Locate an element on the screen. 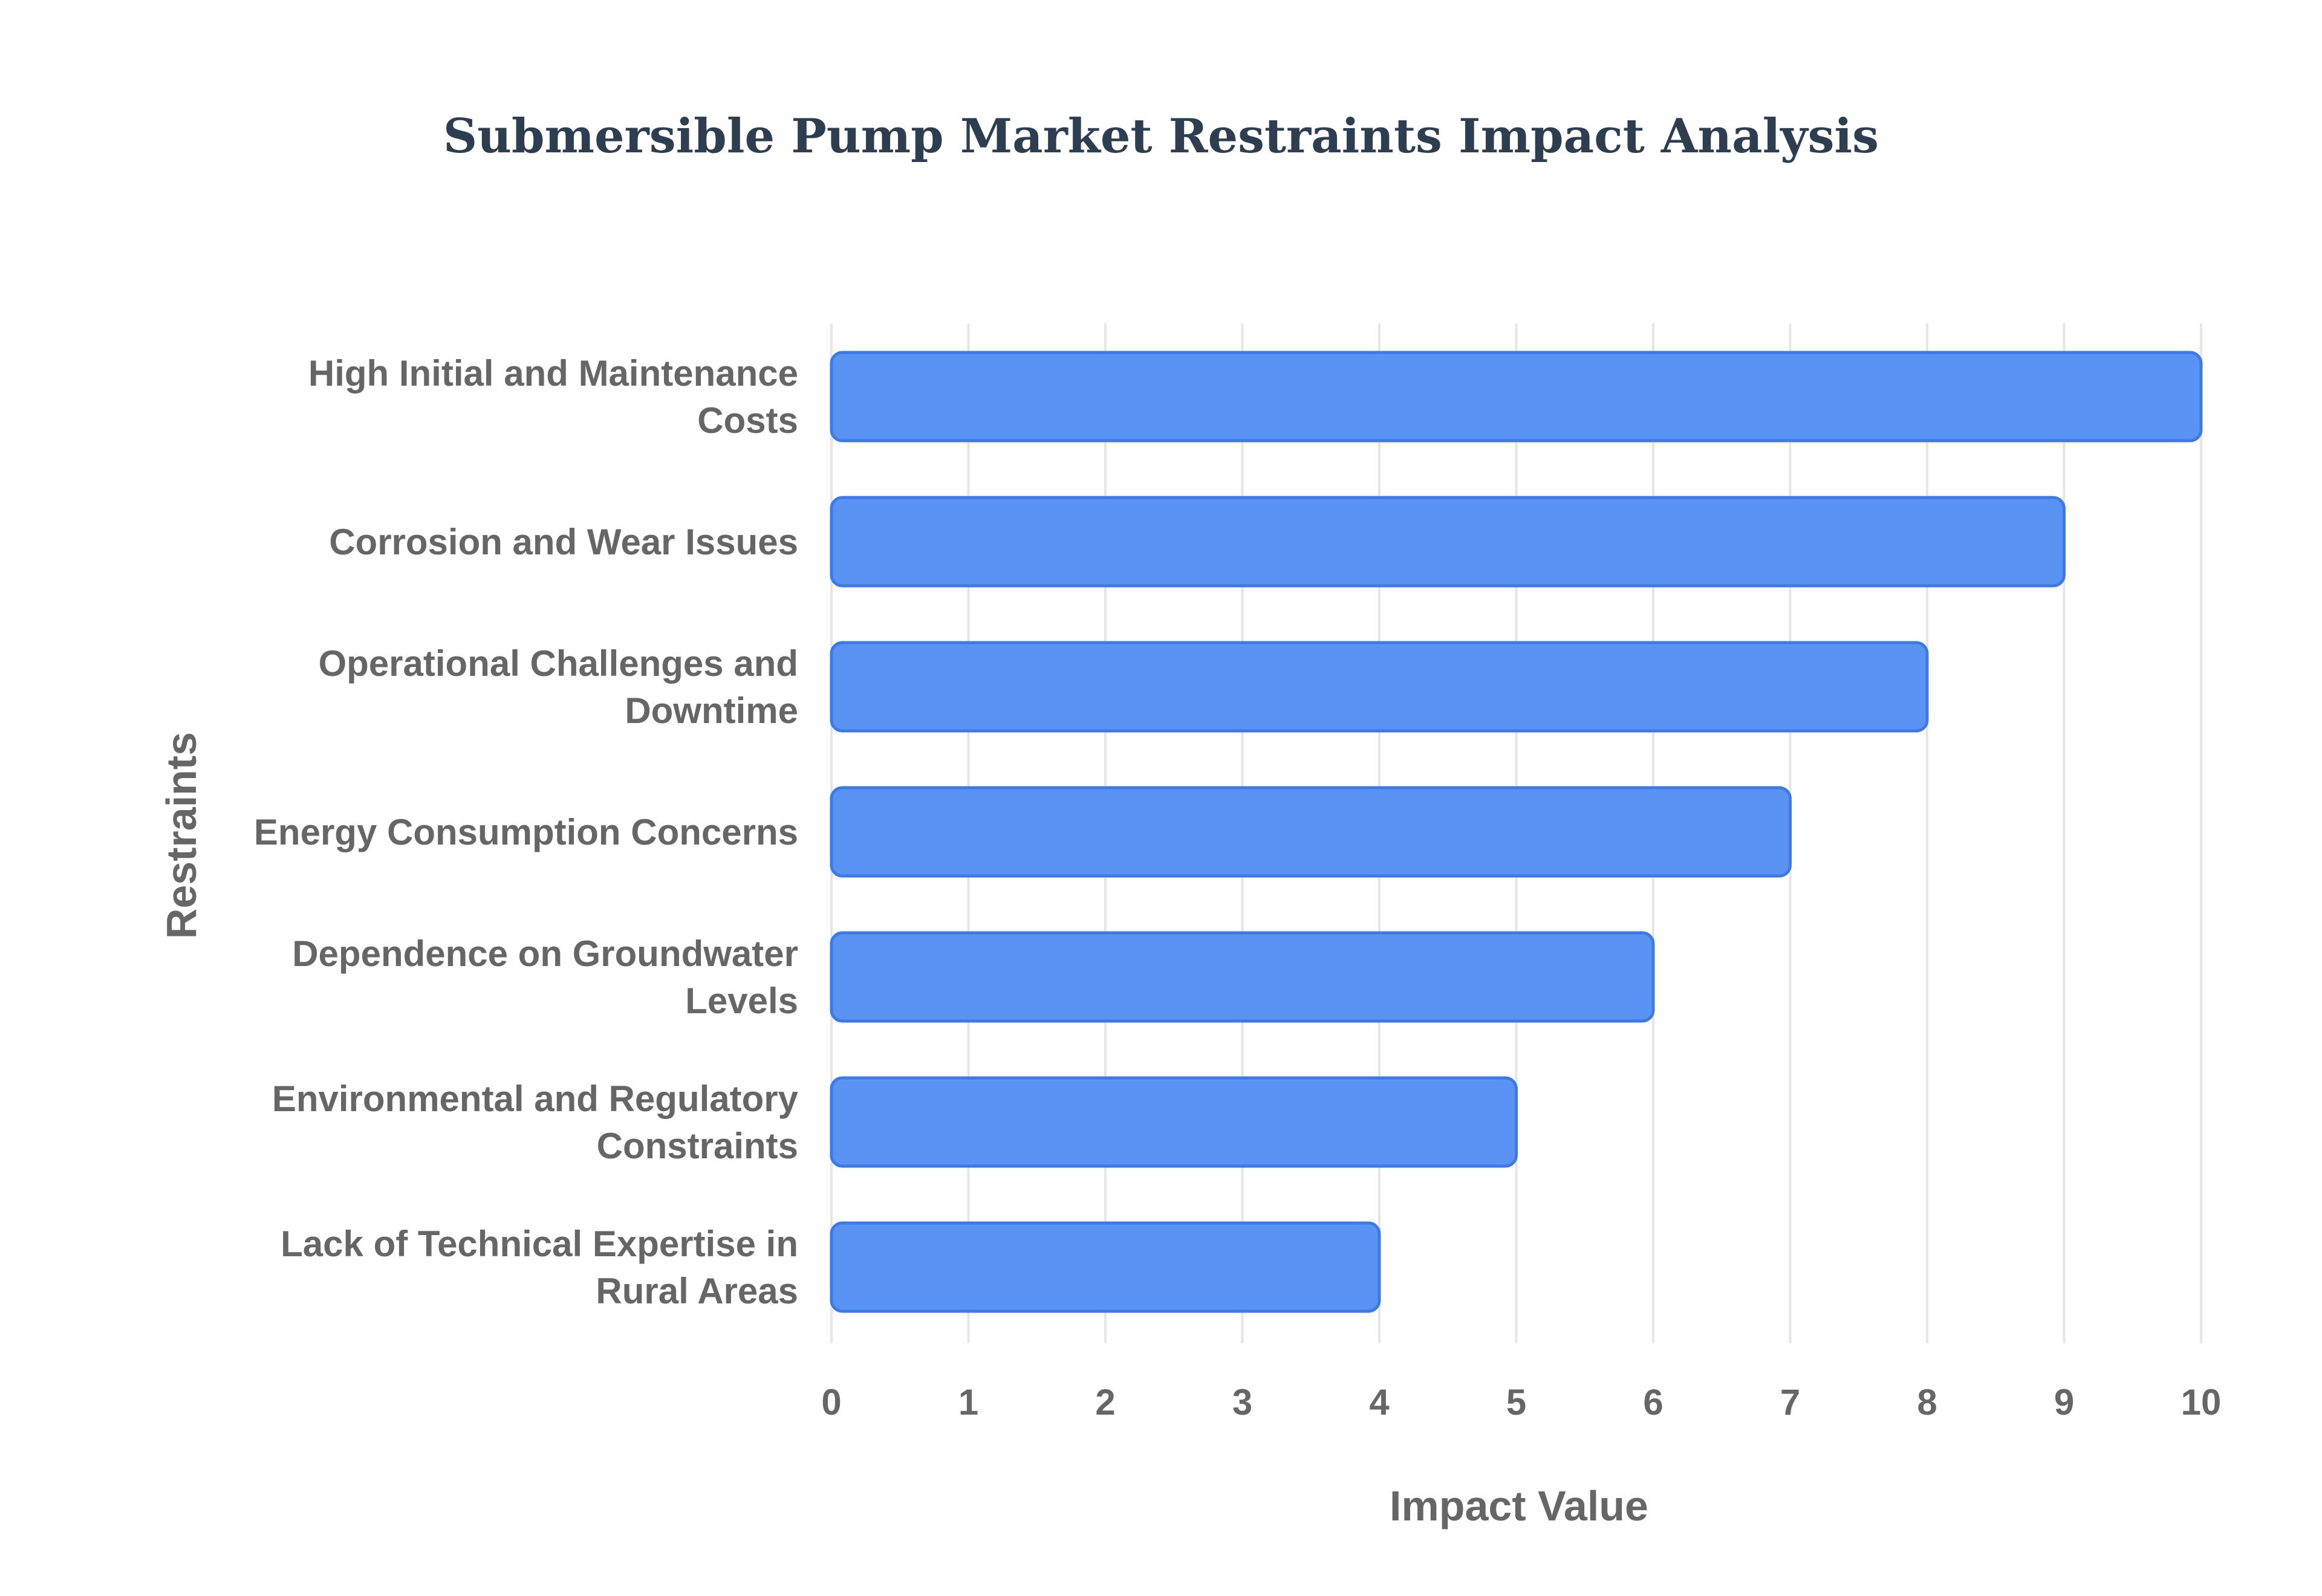  x-axis-title: Impact Value is located at coordinates (1519, 1505).